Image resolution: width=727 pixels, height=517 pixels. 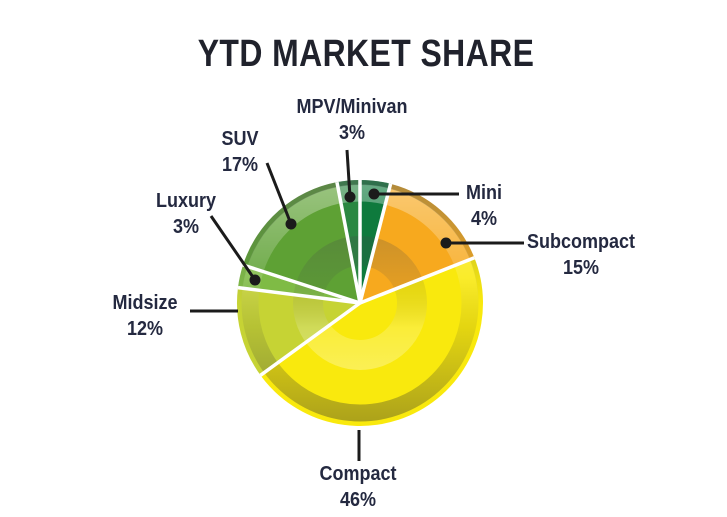 What do you see at coordinates (186, 227) in the screenshot?
I see `label-luxury-pct: 3%` at bounding box center [186, 227].